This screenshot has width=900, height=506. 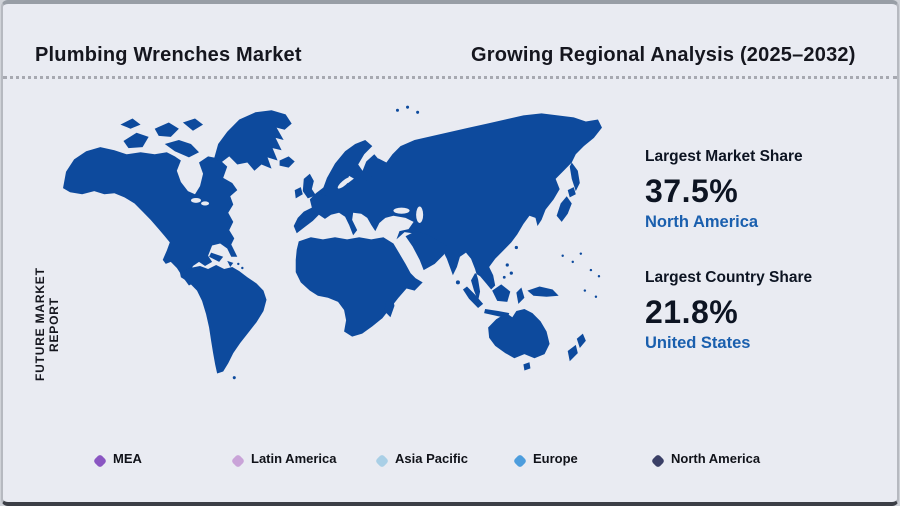 What do you see at coordinates (702, 222) in the screenshot?
I see `market-share-region: North America` at bounding box center [702, 222].